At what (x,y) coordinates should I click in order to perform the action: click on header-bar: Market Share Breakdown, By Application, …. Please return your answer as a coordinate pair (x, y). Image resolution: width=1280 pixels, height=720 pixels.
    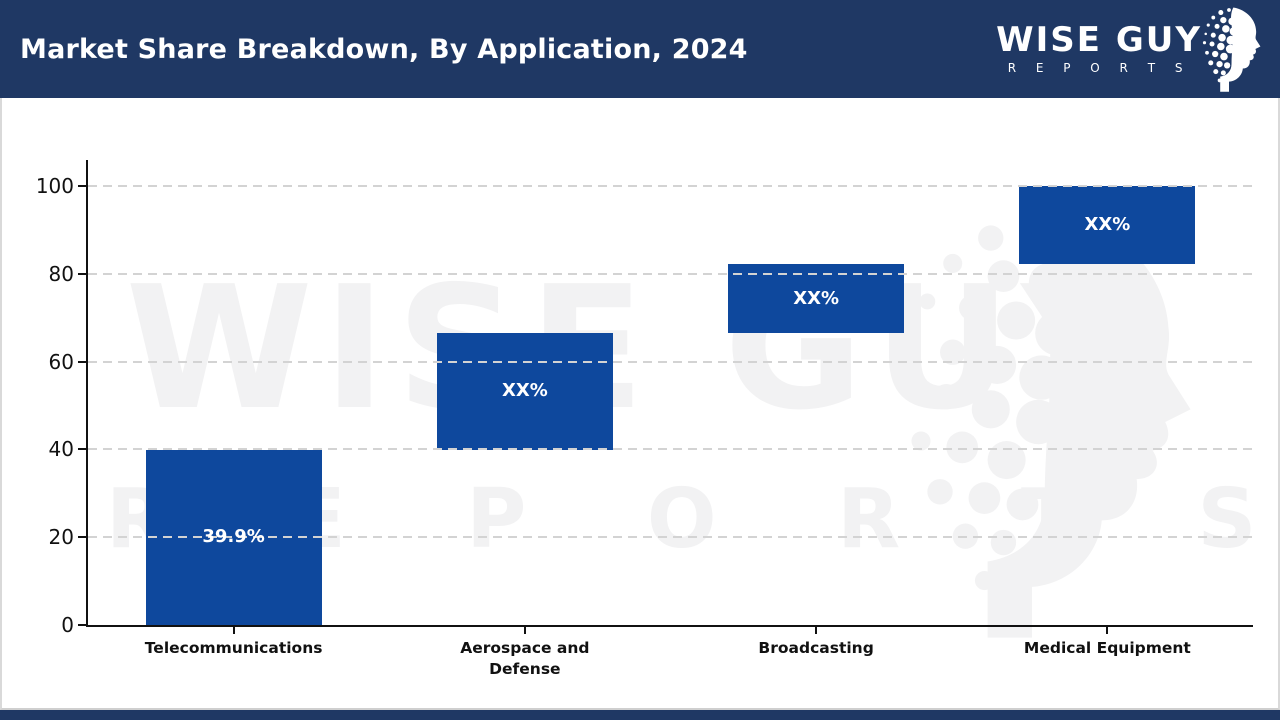
    Looking at the image, I should click on (640, 49).